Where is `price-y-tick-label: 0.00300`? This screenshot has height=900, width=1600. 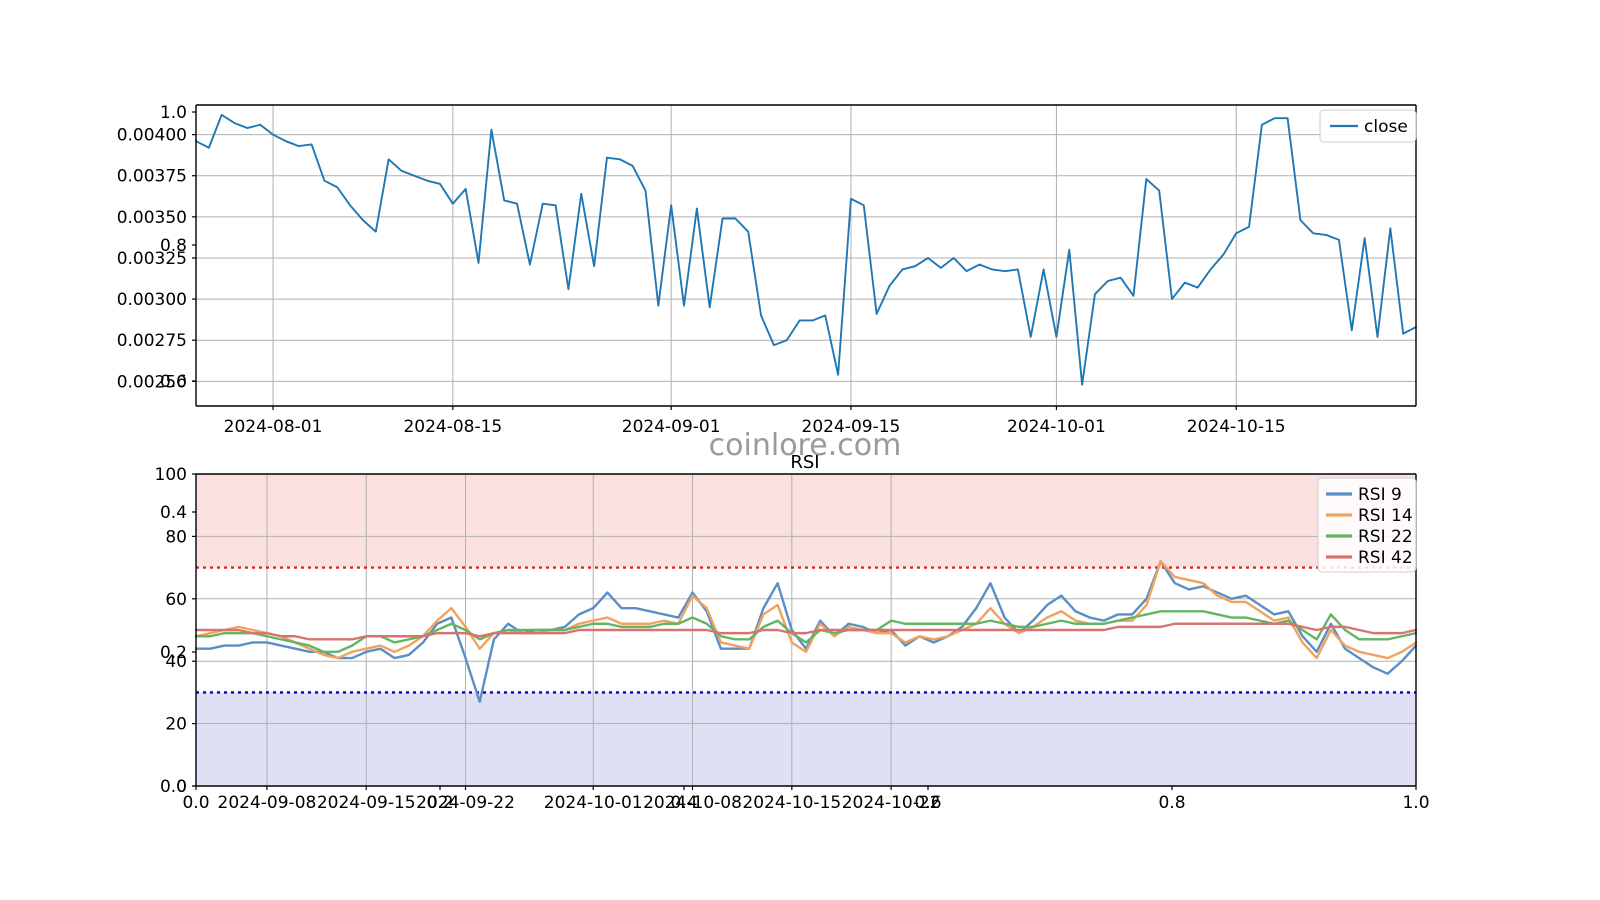
price-y-tick-label: 0.00300 is located at coordinates (152, 300).